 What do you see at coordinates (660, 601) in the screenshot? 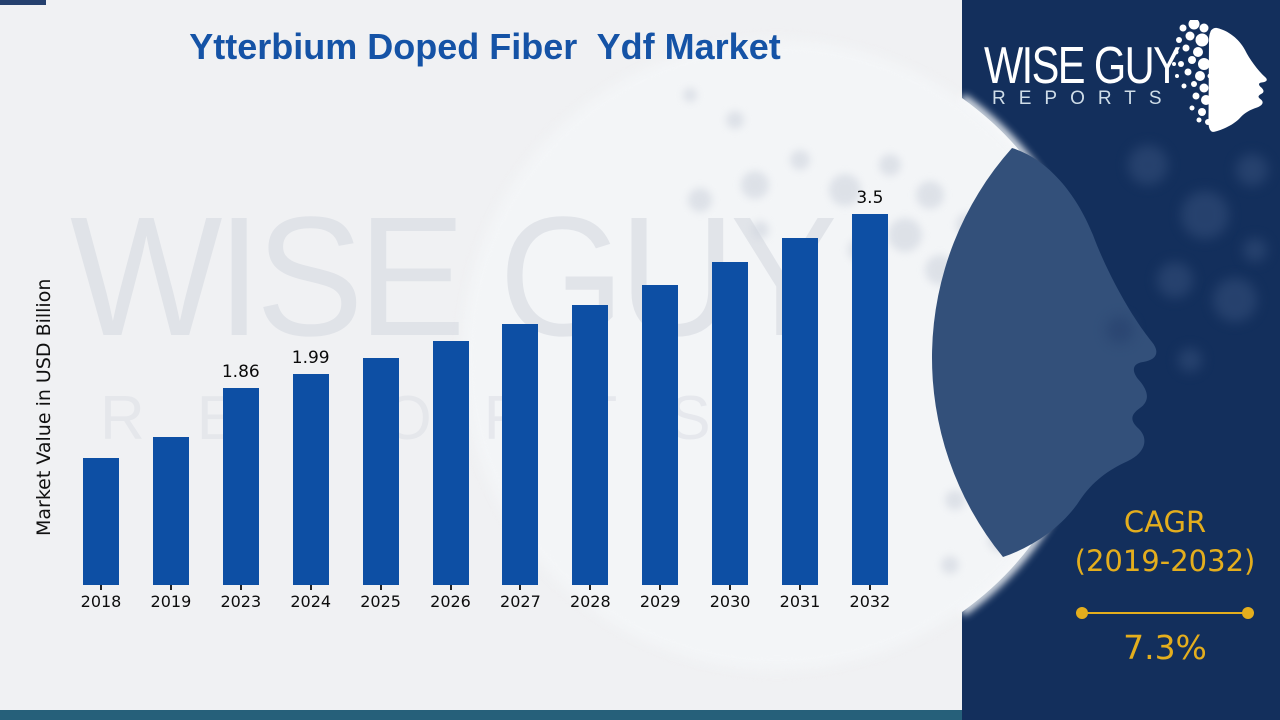
I see `x-tick-label-2029: 2029` at bounding box center [660, 601].